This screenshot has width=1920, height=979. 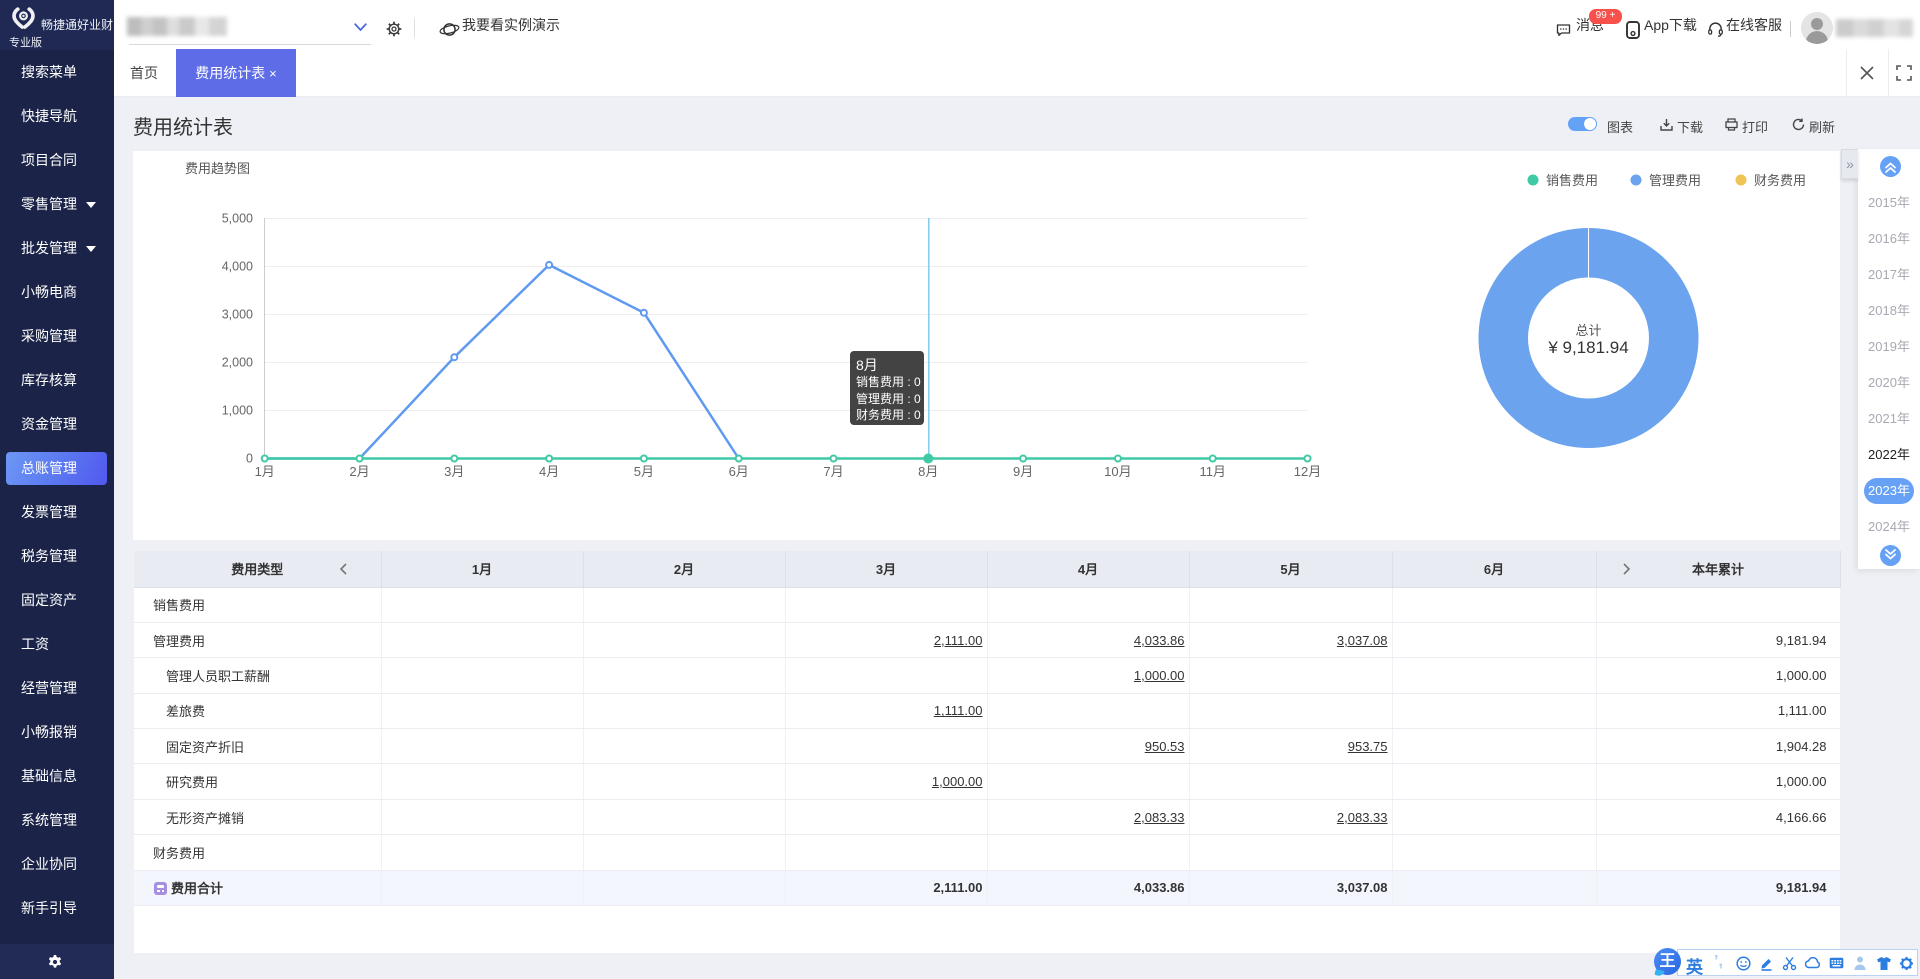 What do you see at coordinates (1307, 471) in the screenshot?
I see `svg-text: 12月` at bounding box center [1307, 471].